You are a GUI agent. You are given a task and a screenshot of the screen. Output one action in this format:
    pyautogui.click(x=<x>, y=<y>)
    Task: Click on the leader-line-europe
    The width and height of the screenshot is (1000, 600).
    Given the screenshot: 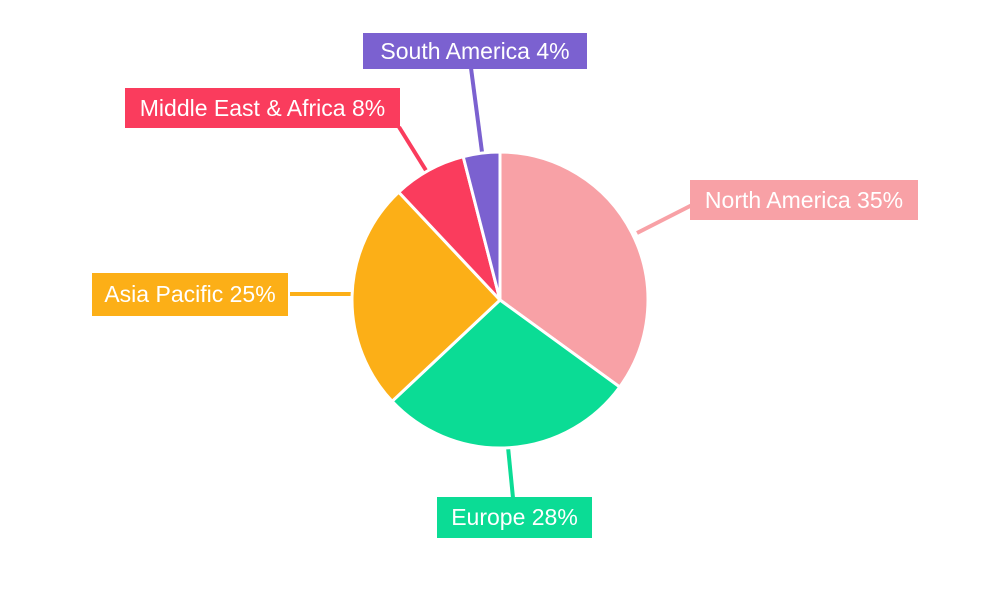 What is the action you would take?
    pyautogui.click(x=510, y=472)
    